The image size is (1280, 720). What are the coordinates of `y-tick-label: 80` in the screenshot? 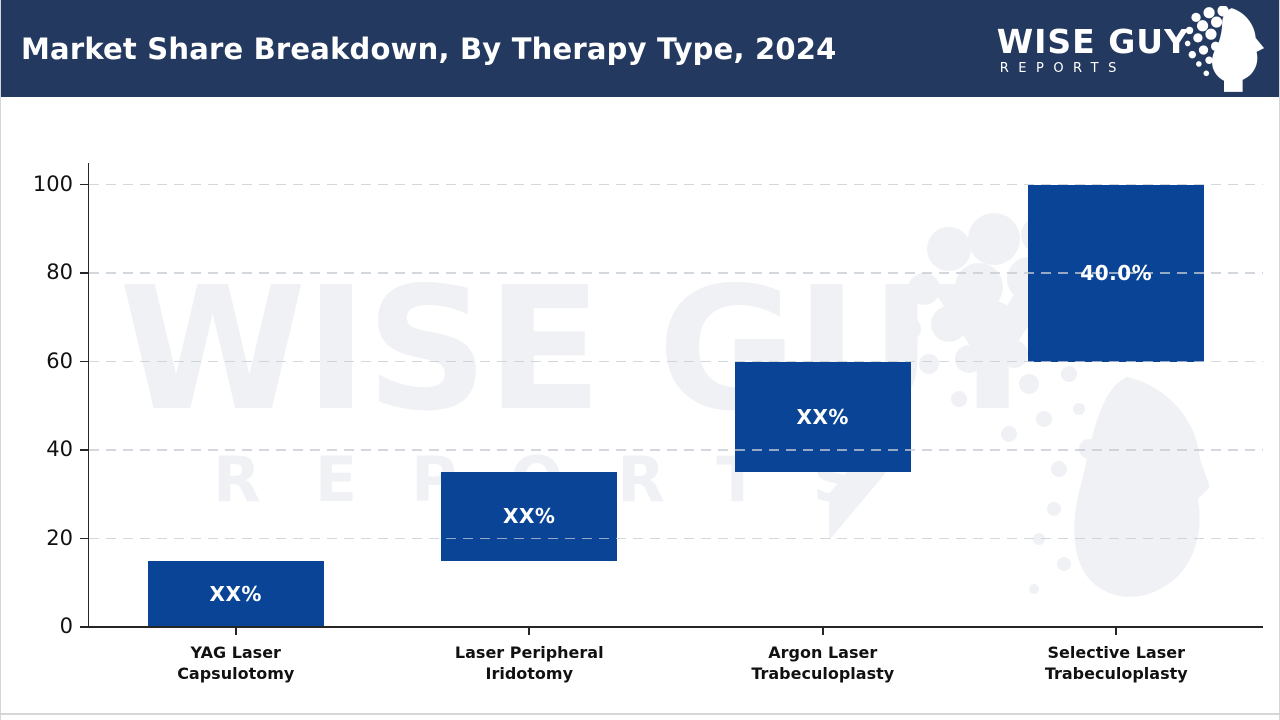 It's located at (59, 272).